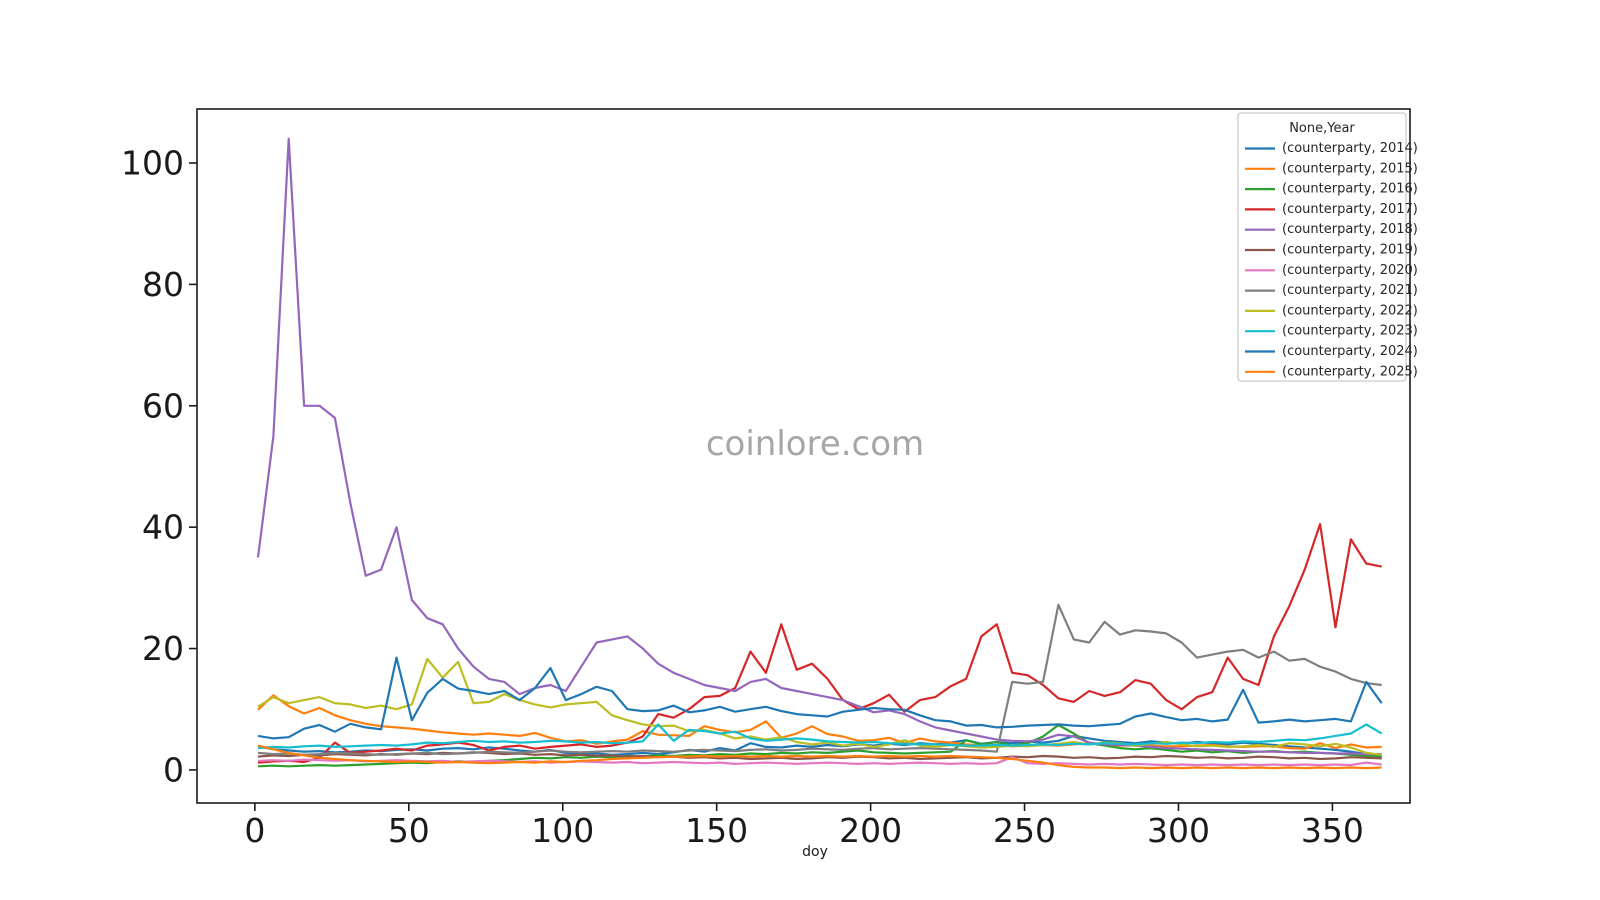 Image resolution: width=1600 pixels, height=900 pixels. I want to click on legend-item-2020: (counterparty, 2020), so click(1331, 270).